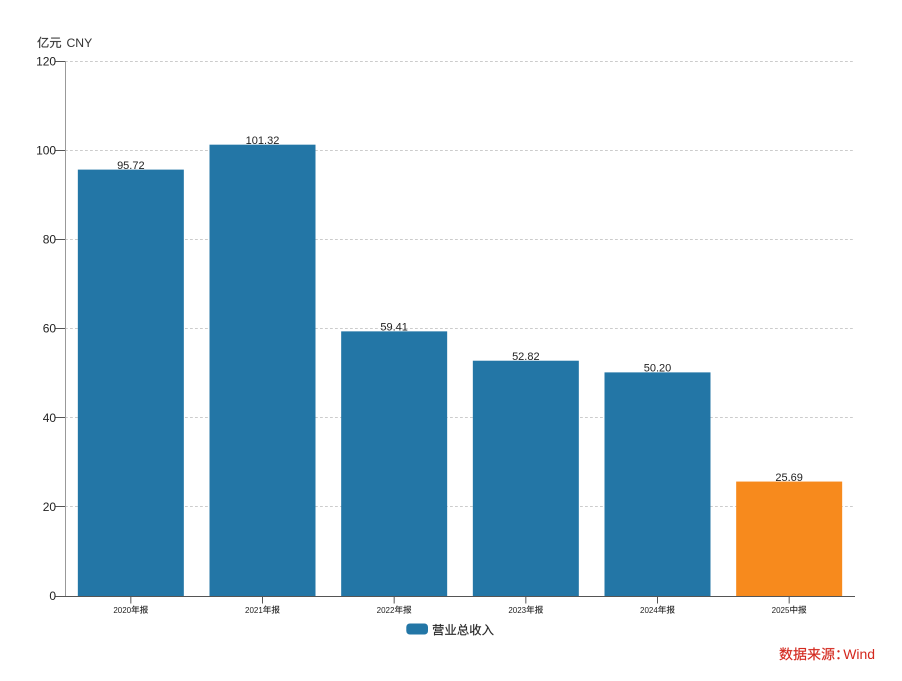  Describe the element at coordinates (386, 610) in the screenshot. I see `svg-text: 2022` at that location.